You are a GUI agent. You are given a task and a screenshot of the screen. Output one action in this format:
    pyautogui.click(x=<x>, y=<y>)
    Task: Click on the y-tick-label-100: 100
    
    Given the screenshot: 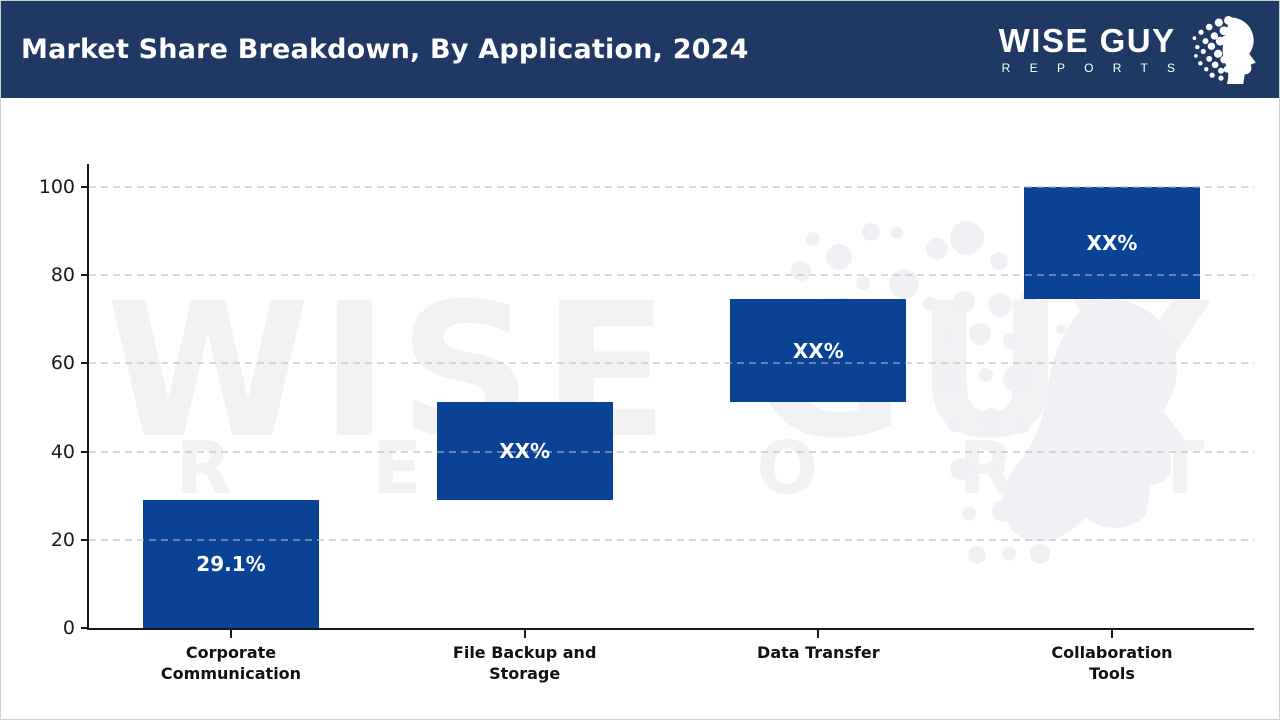 What is the action you would take?
    pyautogui.click(x=56, y=187)
    